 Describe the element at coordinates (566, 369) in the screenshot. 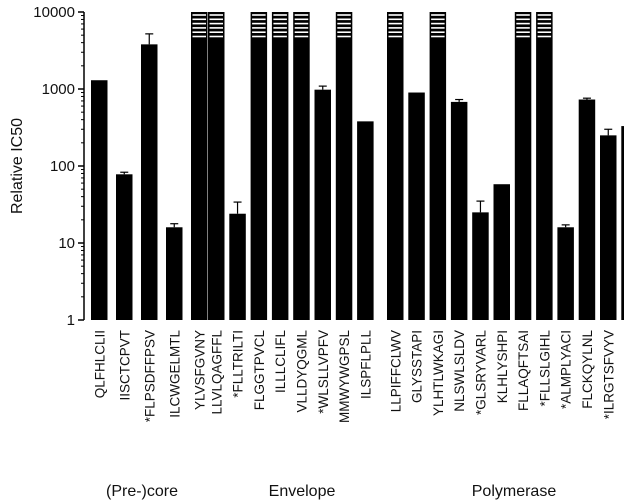

I see `category-label: *ALMPLYACI` at that location.